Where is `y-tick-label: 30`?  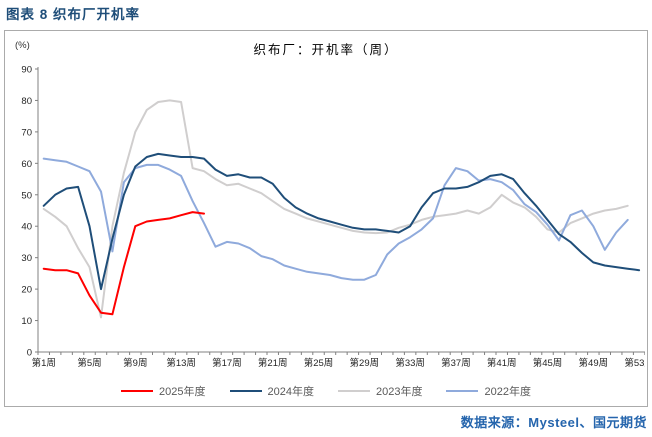 y-tick-label: 30 is located at coordinates (26, 258).